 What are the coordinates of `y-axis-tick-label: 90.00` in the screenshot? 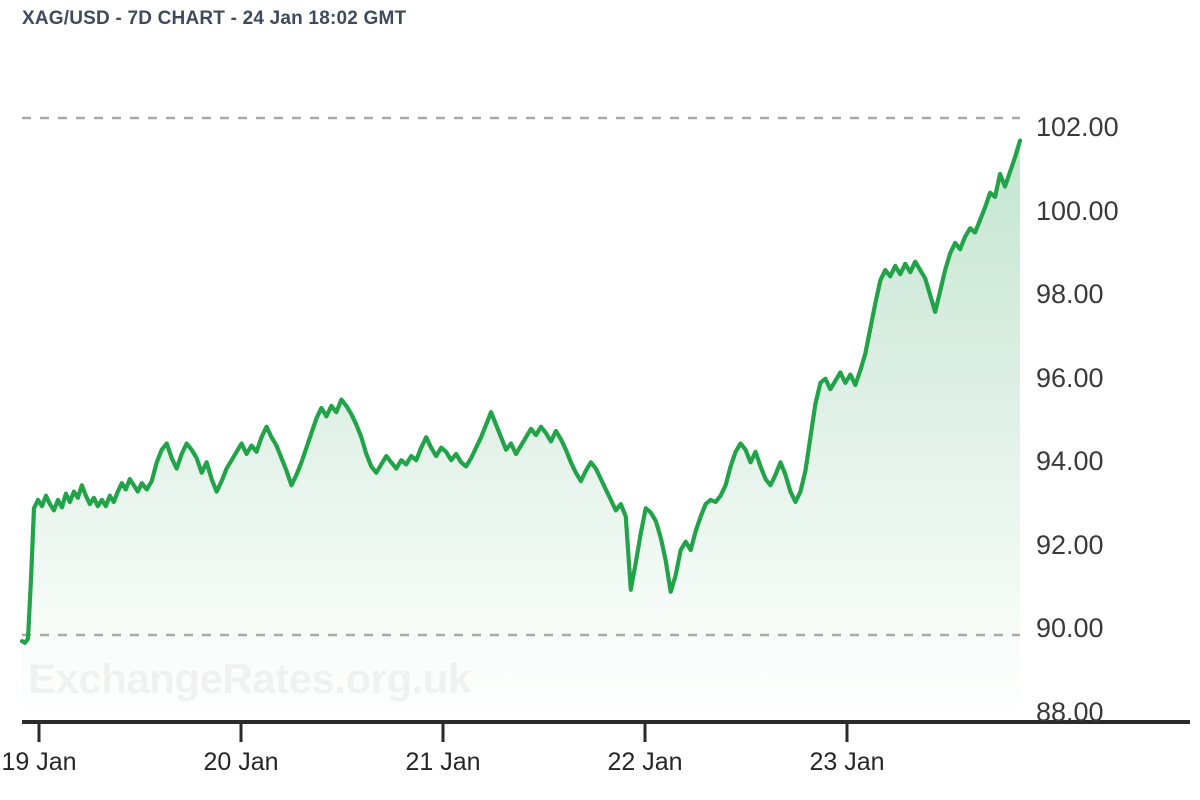 It's located at (1070, 628).